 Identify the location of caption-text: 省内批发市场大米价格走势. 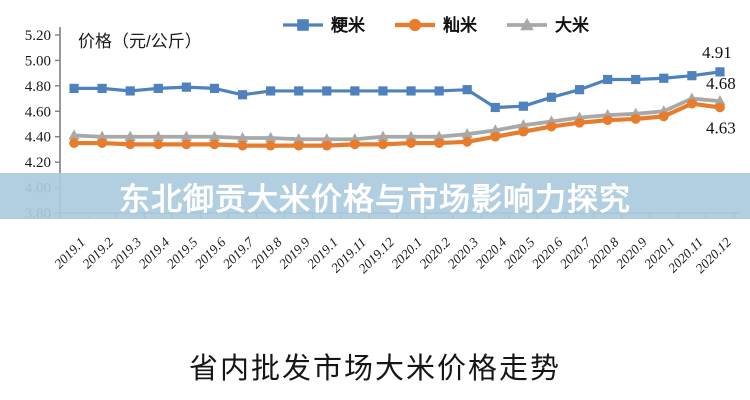
(374, 369).